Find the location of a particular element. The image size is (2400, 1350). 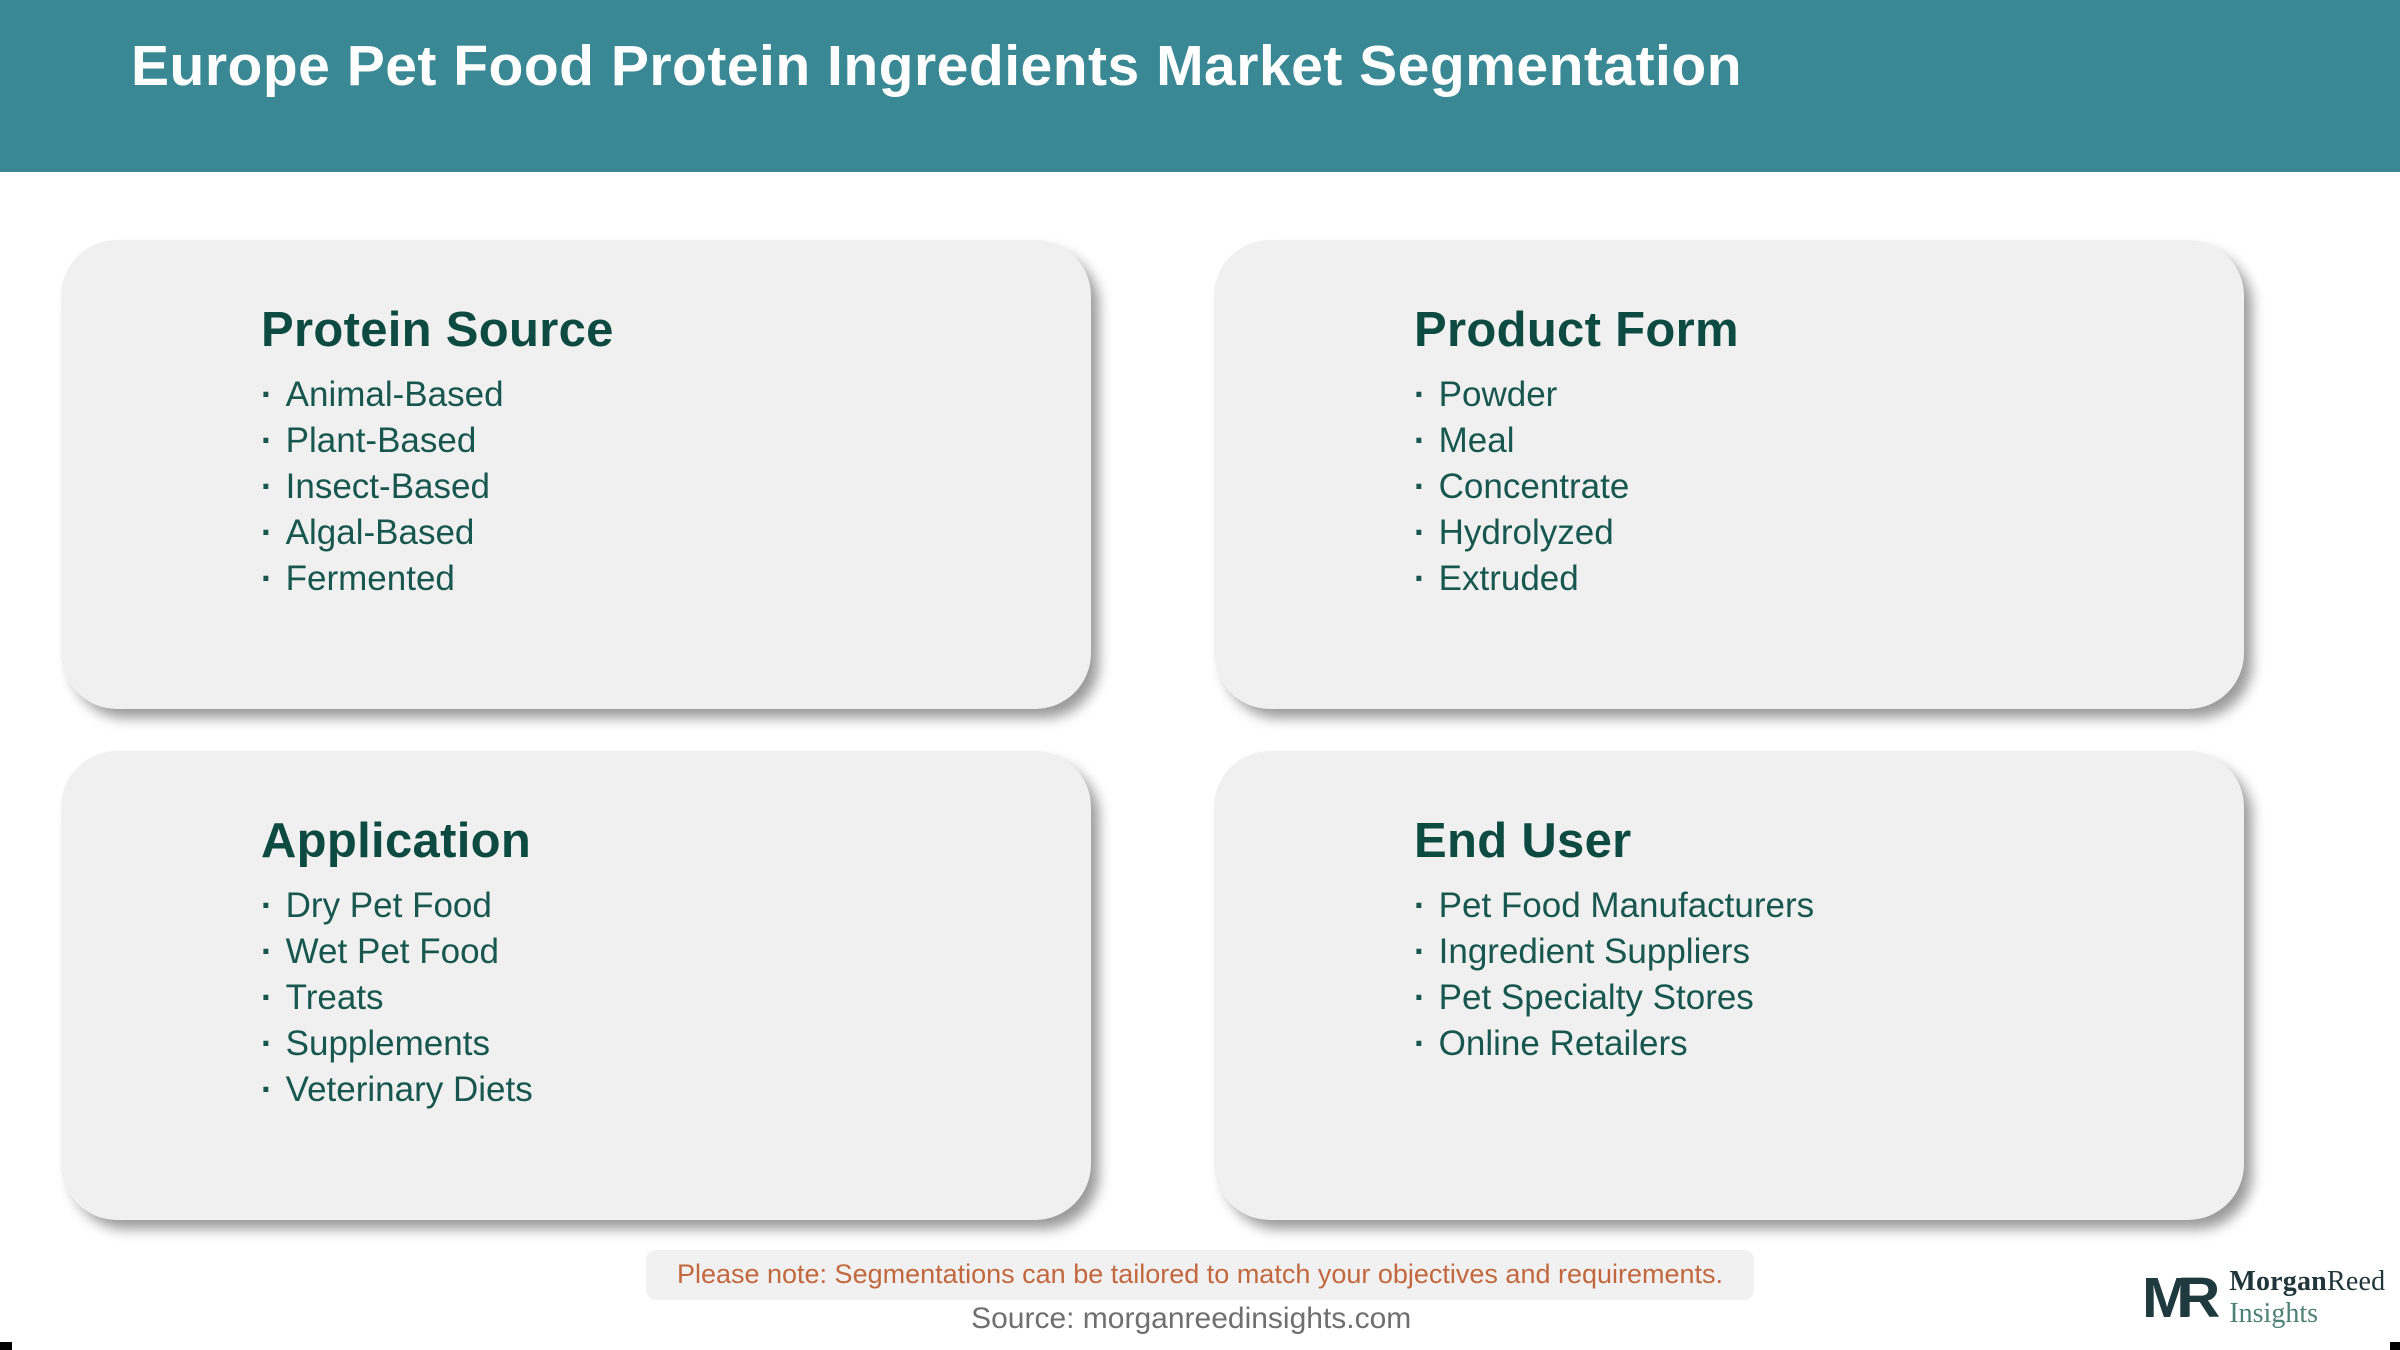

list-item: · Hydrolyzed is located at coordinates (1809, 533).